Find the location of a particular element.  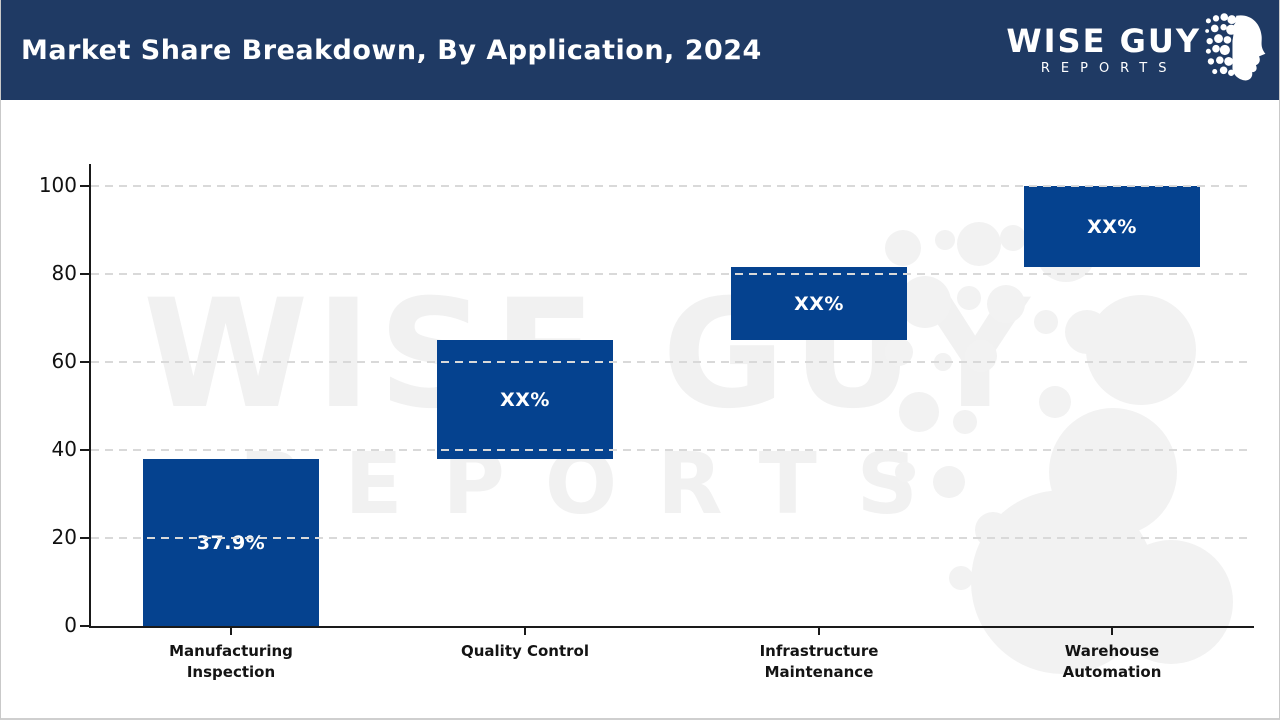

x-category-label: Infrastructure Maintenance is located at coordinates (819, 661).